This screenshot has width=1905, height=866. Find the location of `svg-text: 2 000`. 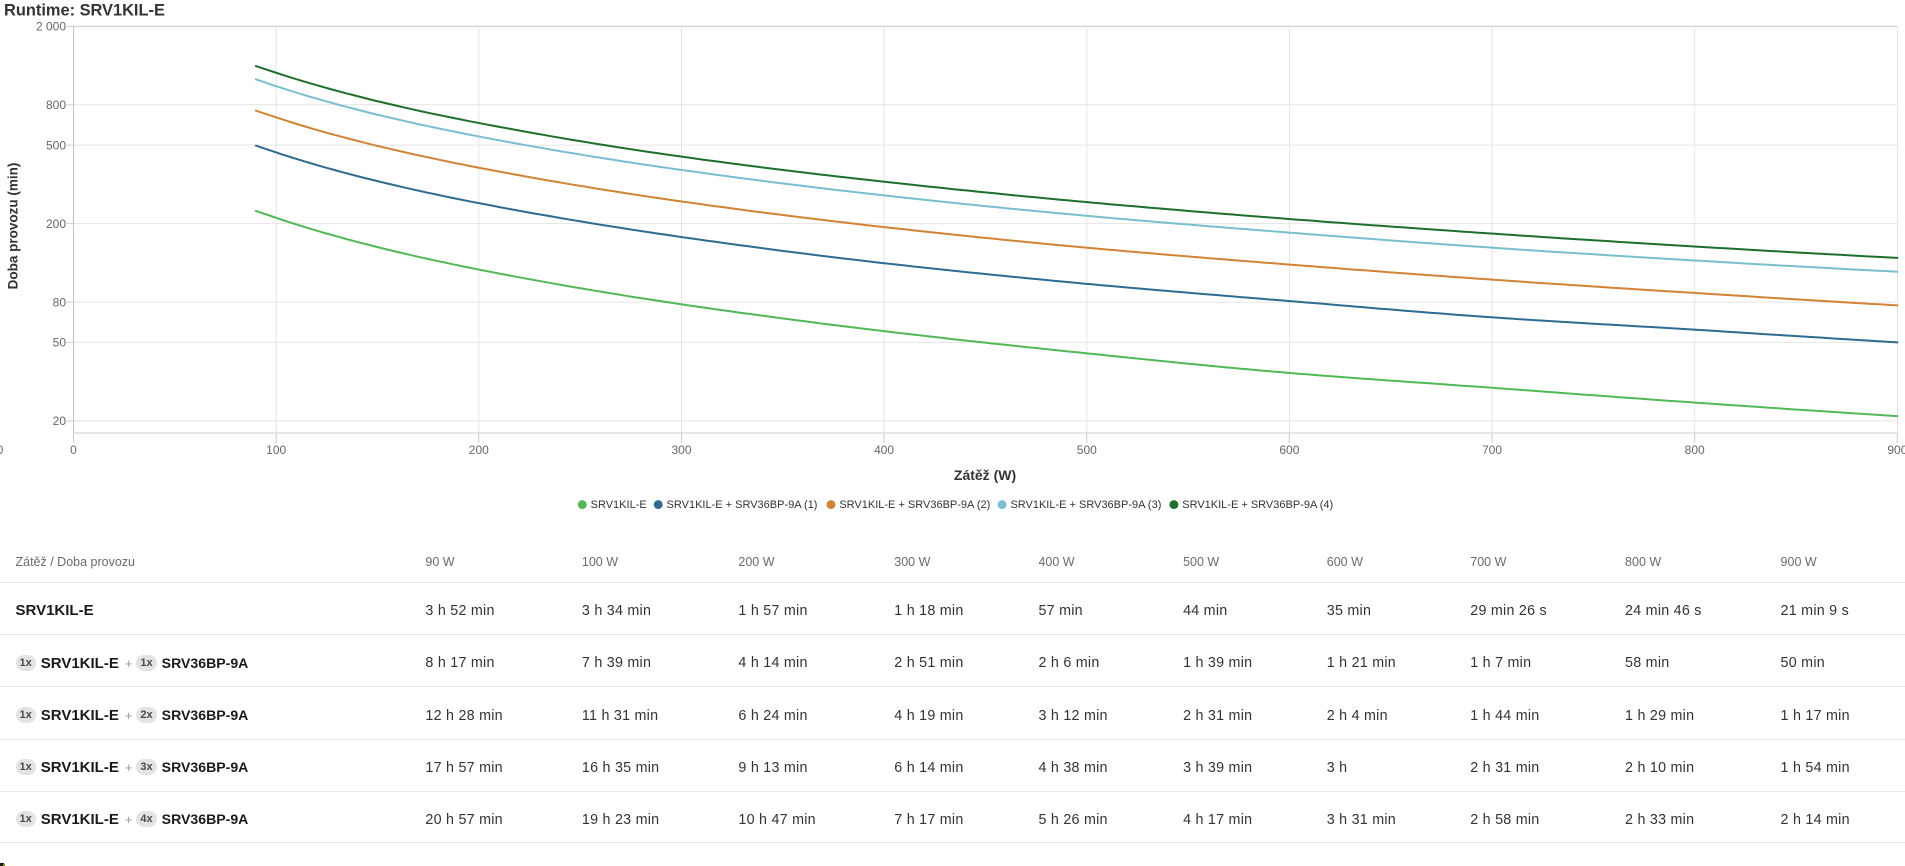

svg-text: 2 000 is located at coordinates (51, 27).